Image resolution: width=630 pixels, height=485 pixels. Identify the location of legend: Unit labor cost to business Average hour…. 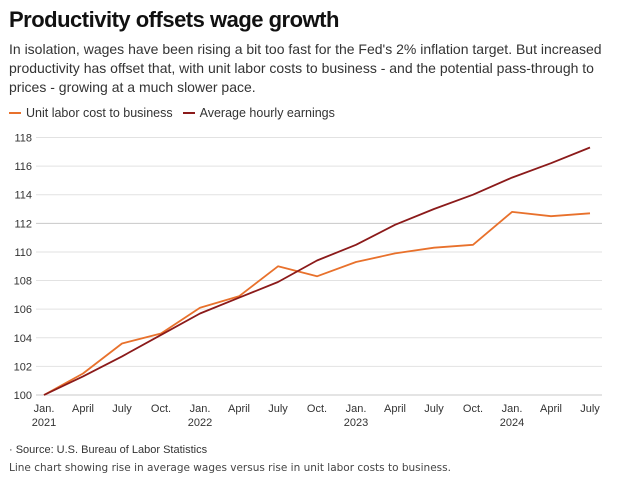
(172, 113).